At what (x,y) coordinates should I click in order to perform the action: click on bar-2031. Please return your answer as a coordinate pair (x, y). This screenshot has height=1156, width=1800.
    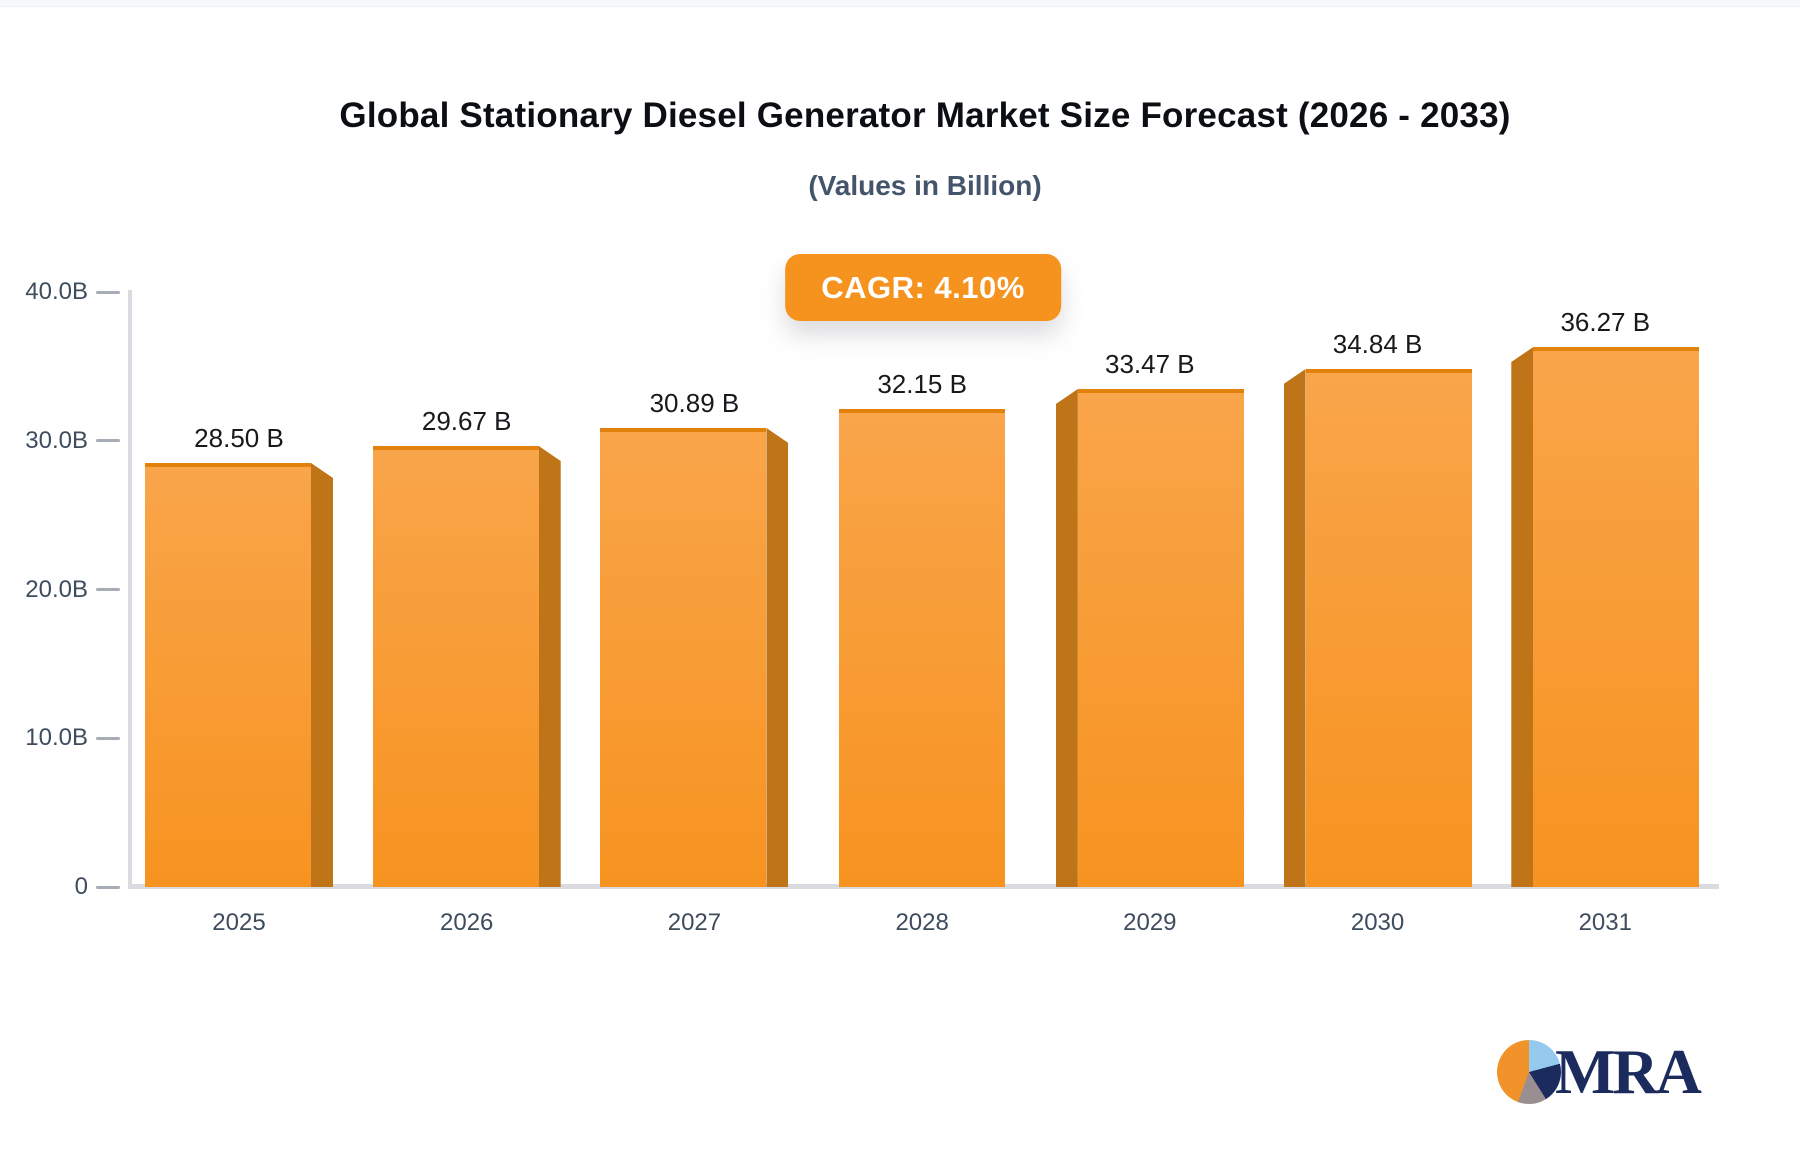
    Looking at the image, I should click on (1616, 617).